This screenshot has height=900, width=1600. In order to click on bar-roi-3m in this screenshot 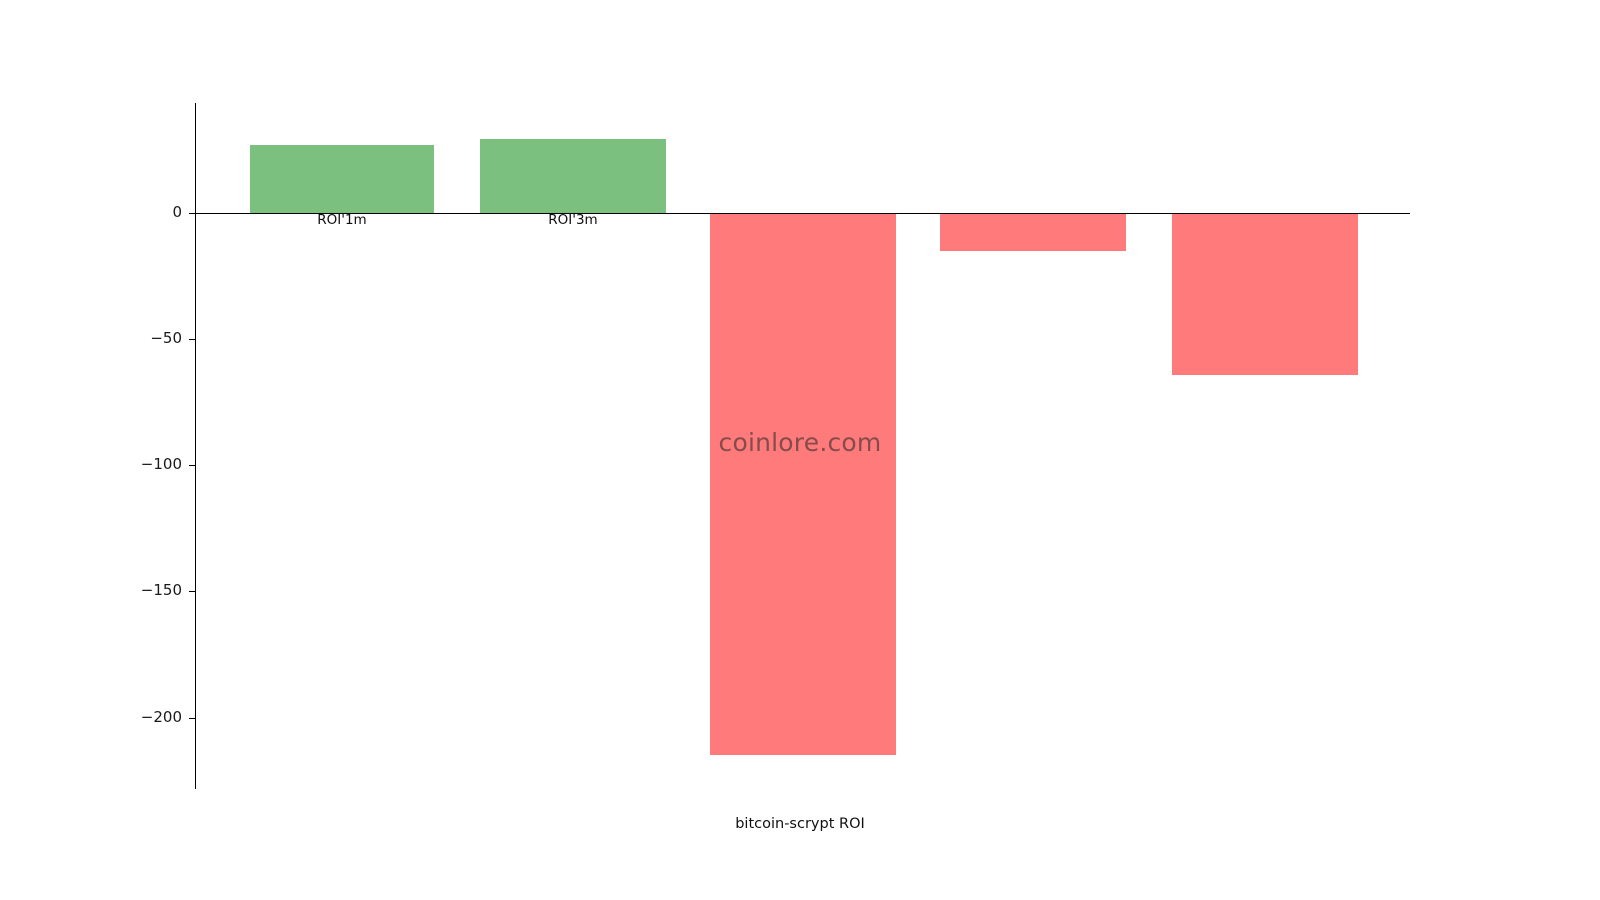, I will do `click(573, 176)`.